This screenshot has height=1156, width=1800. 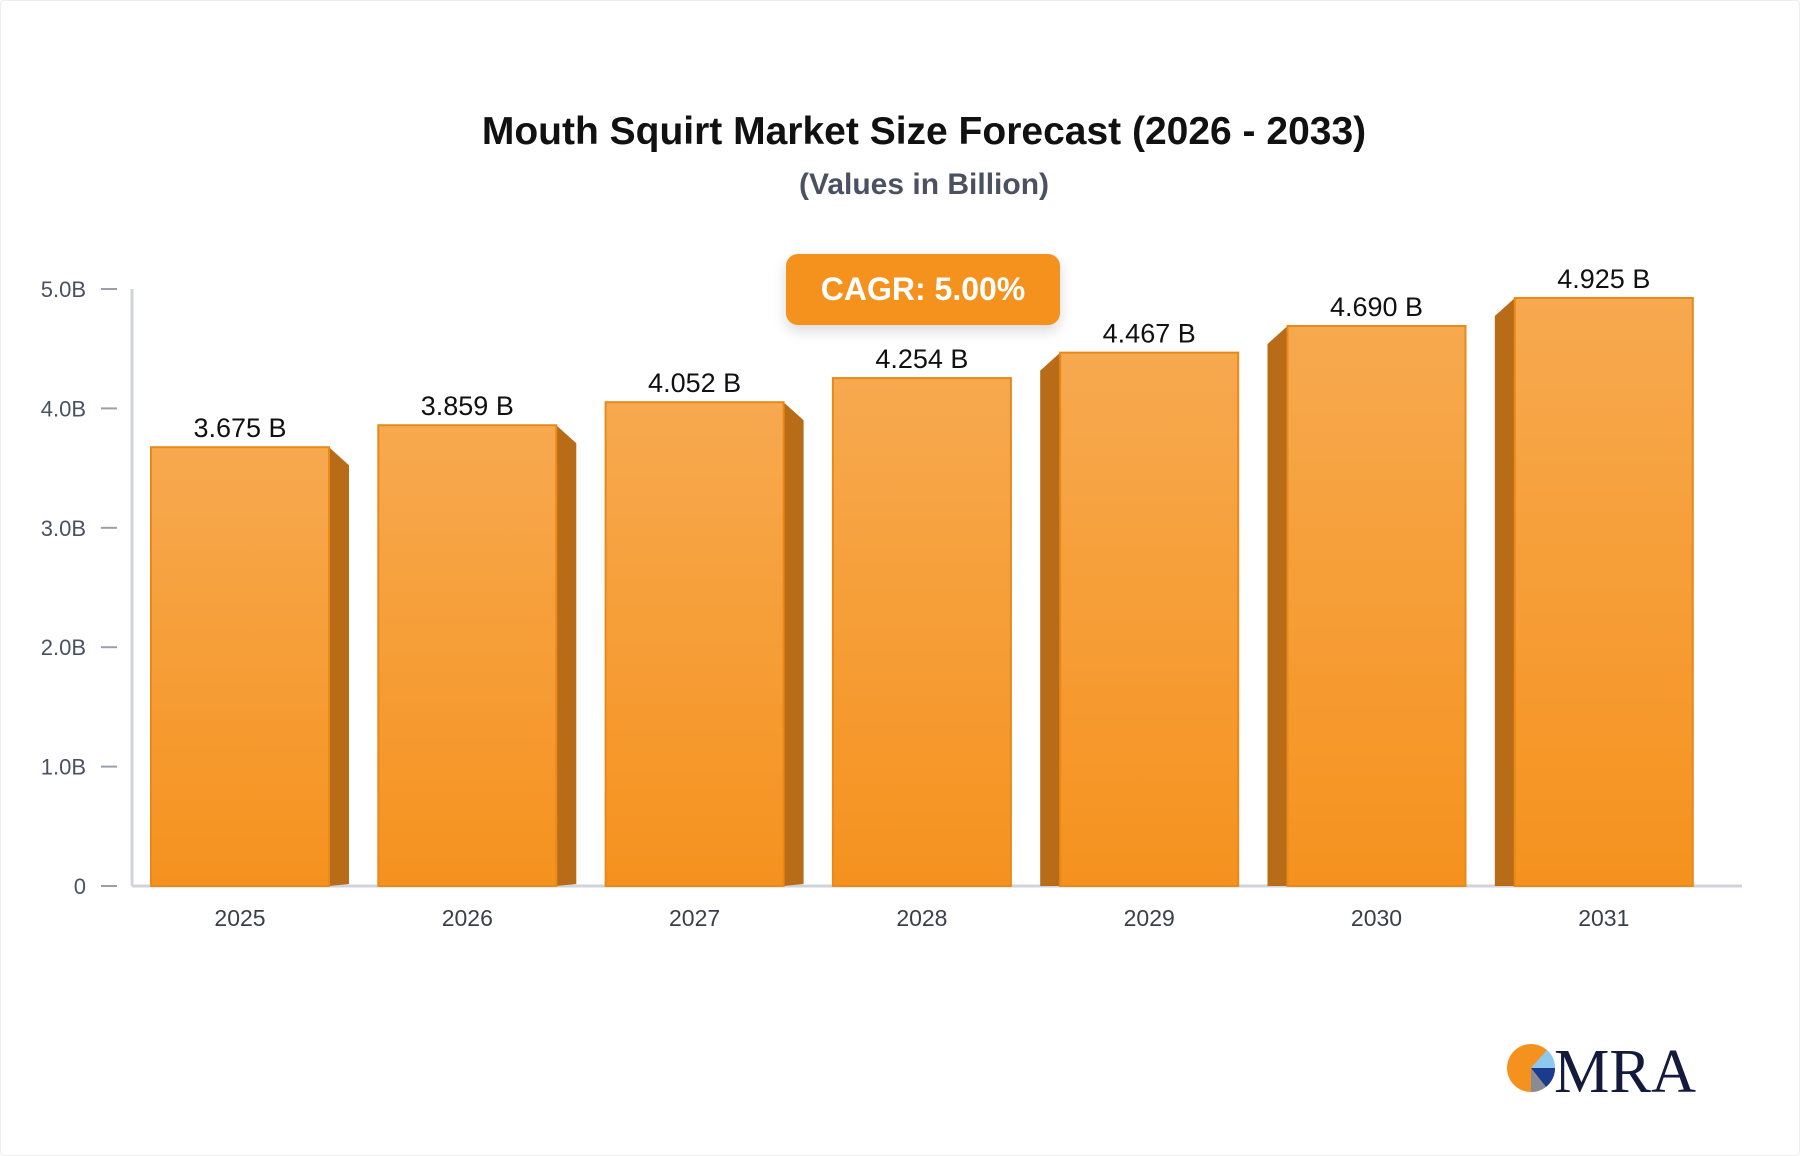 I want to click on data-label: 4.467 B, so click(x=1149, y=334).